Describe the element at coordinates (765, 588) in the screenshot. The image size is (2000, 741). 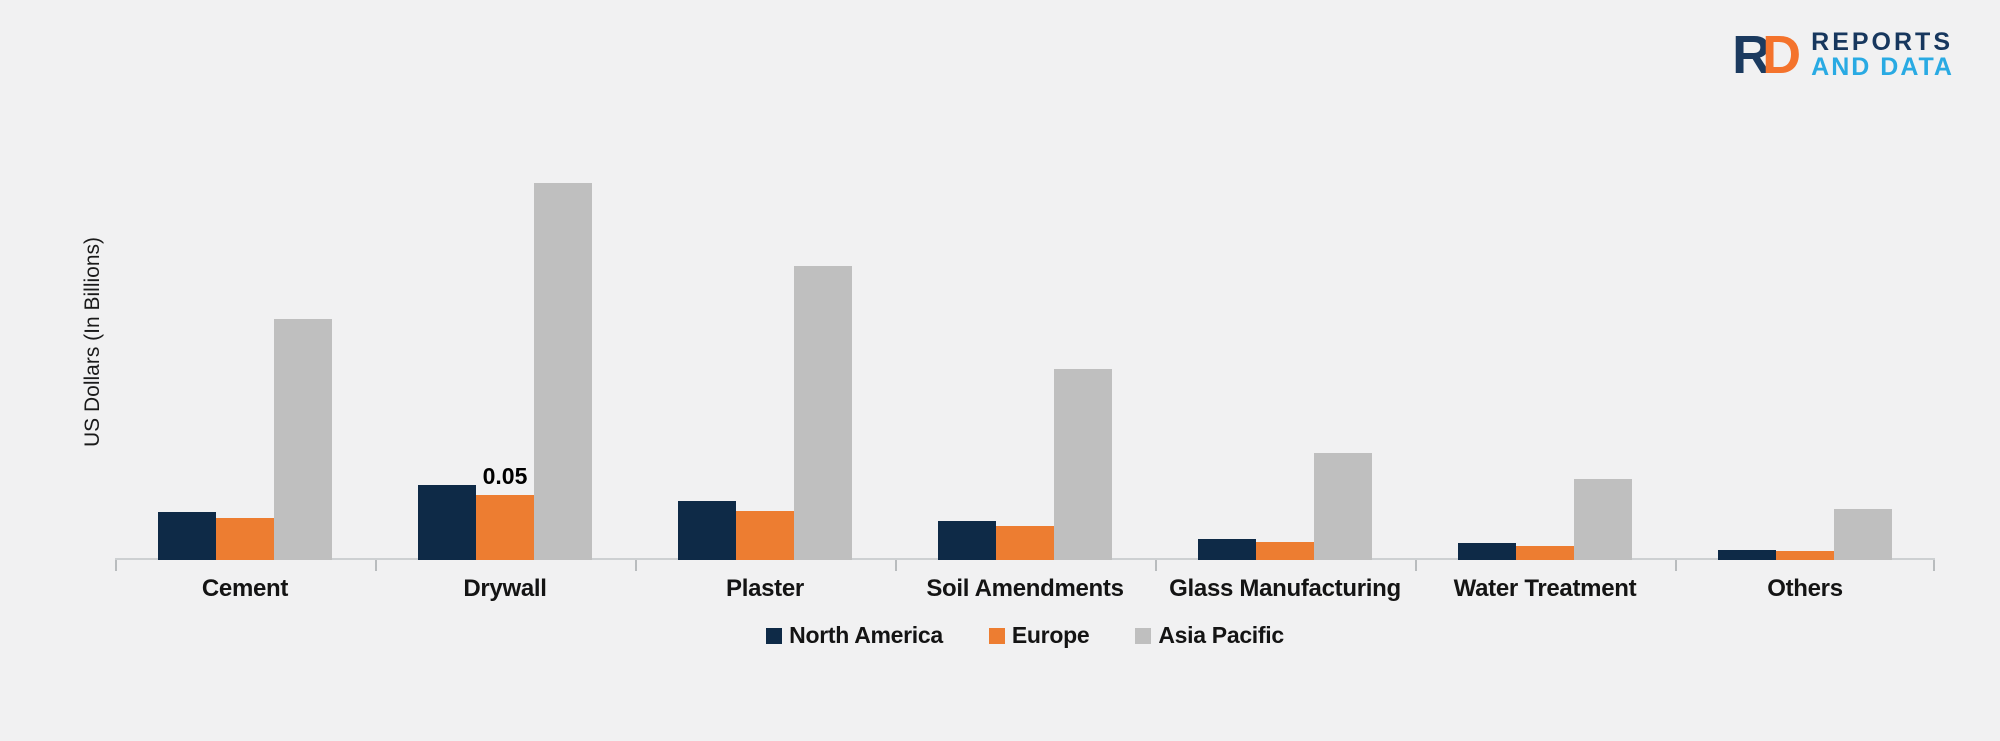
I see `category-label-plaster: Plaster` at that location.